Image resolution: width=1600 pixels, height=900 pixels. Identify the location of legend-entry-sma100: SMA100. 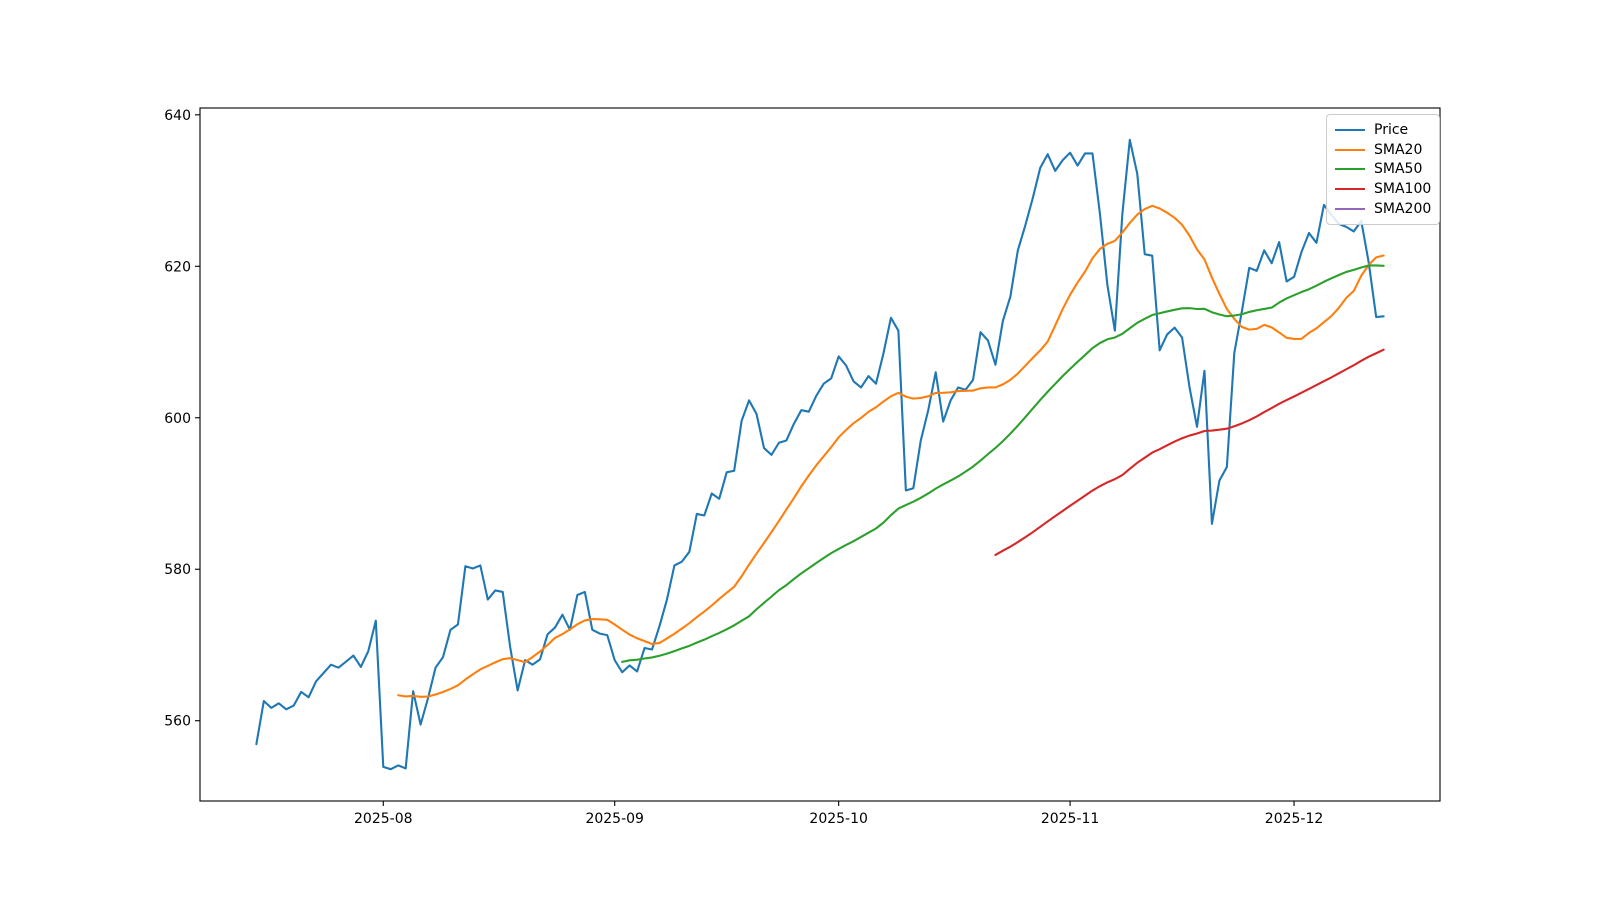
(1383, 189).